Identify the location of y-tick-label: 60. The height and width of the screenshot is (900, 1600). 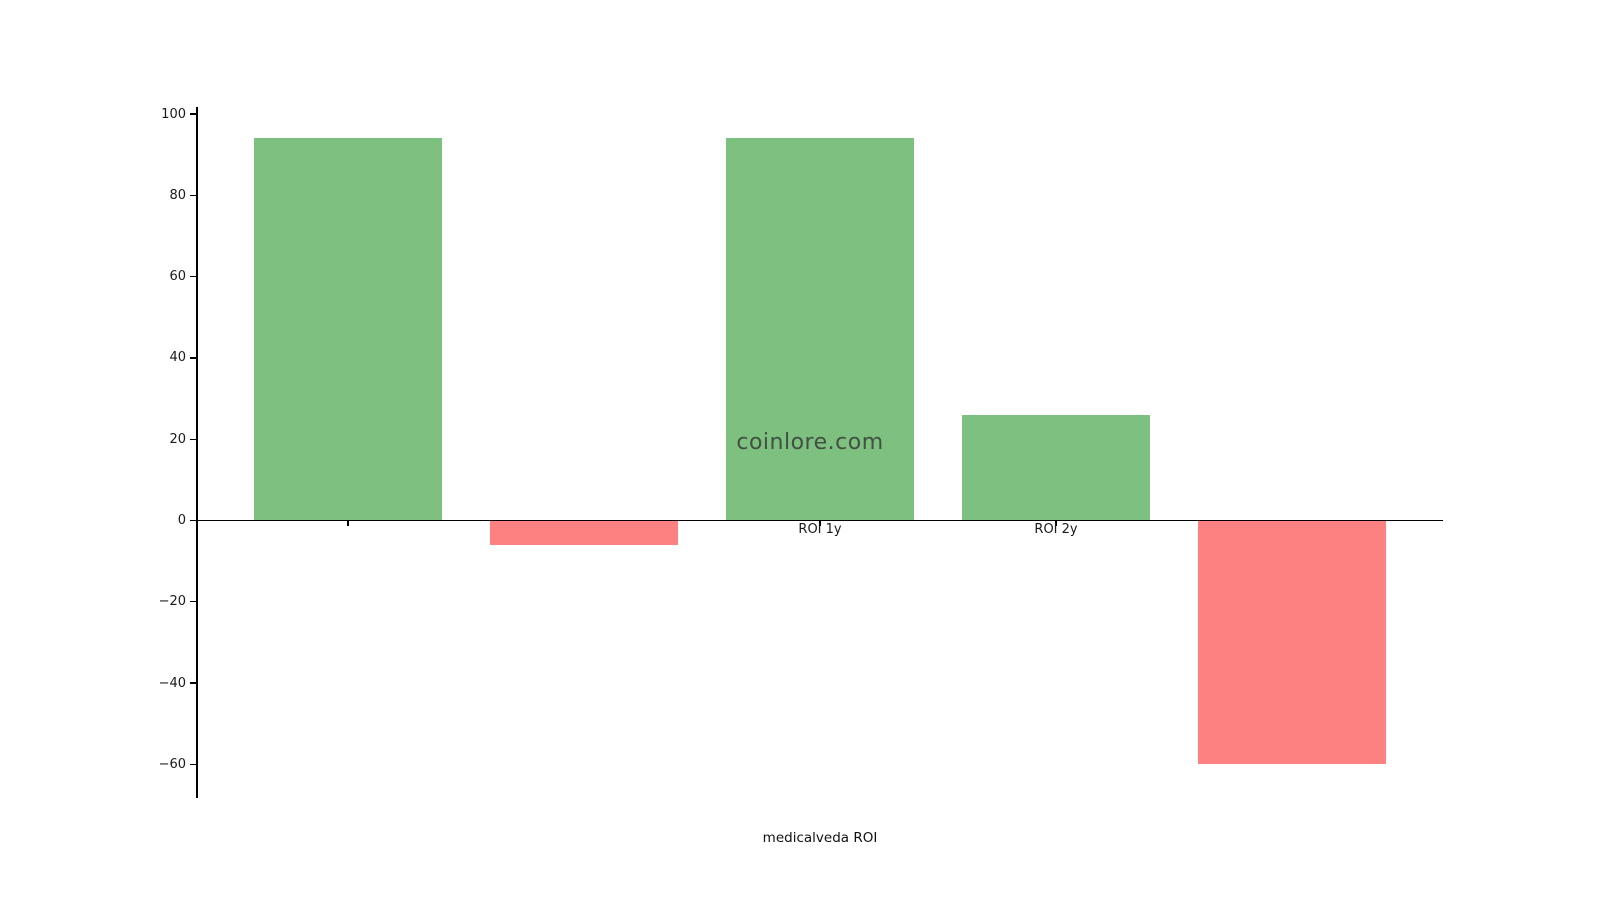
(177, 277).